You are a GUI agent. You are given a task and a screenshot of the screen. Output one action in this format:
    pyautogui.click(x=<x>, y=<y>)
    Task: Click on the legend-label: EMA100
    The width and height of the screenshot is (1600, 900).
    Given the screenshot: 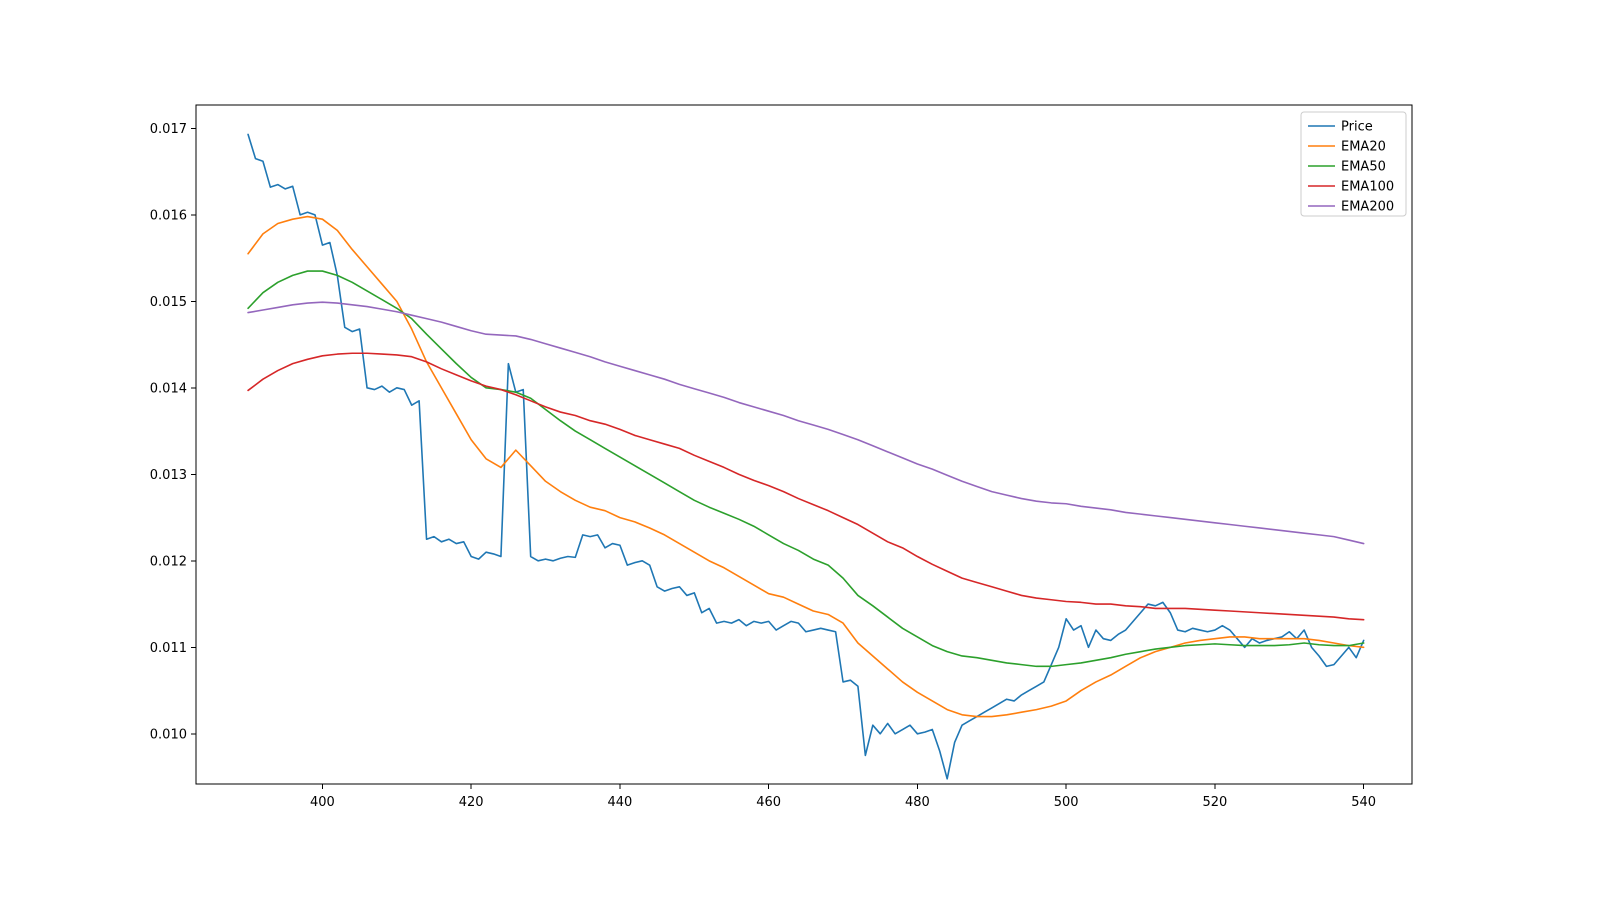 What is the action you would take?
    pyautogui.click(x=1367, y=187)
    